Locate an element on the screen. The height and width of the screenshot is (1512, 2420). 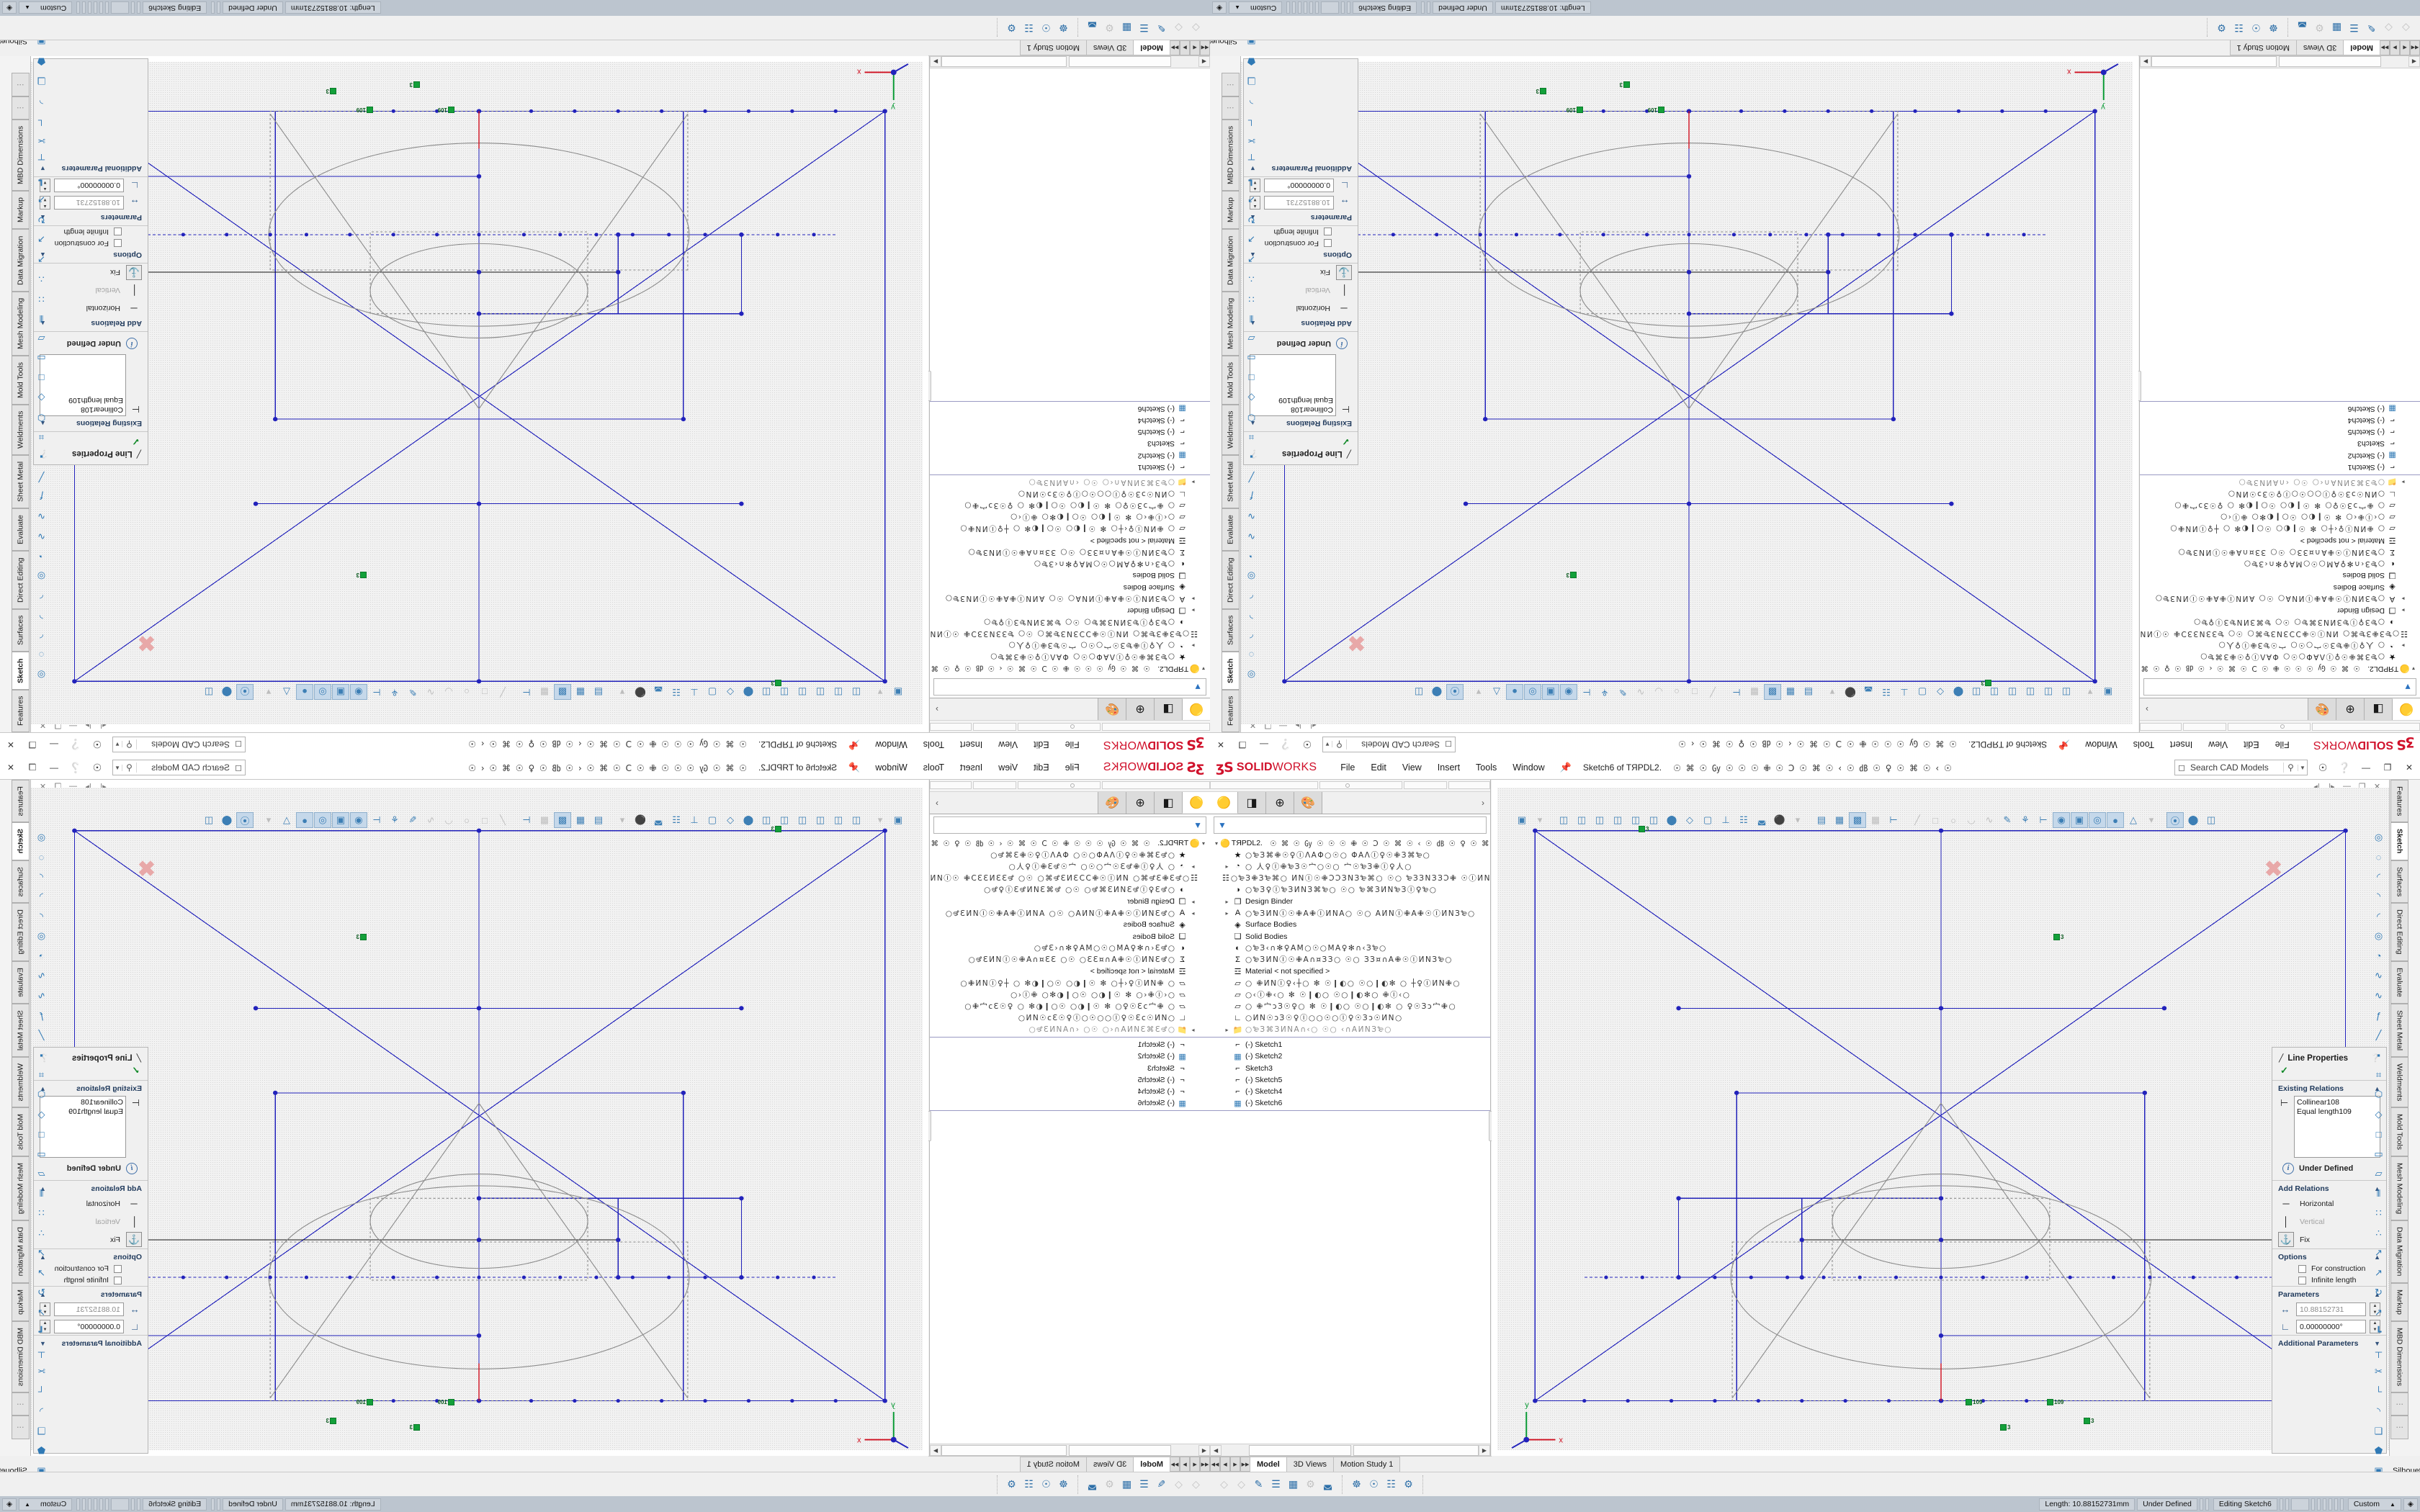
tree-item: ∟ ○ИΝ☉ɔЗ☉♀Ⓘ○○☉○Ⓘ♀☉Зɔ☉ИΝ○ is located at coordinates (1070, 1018).